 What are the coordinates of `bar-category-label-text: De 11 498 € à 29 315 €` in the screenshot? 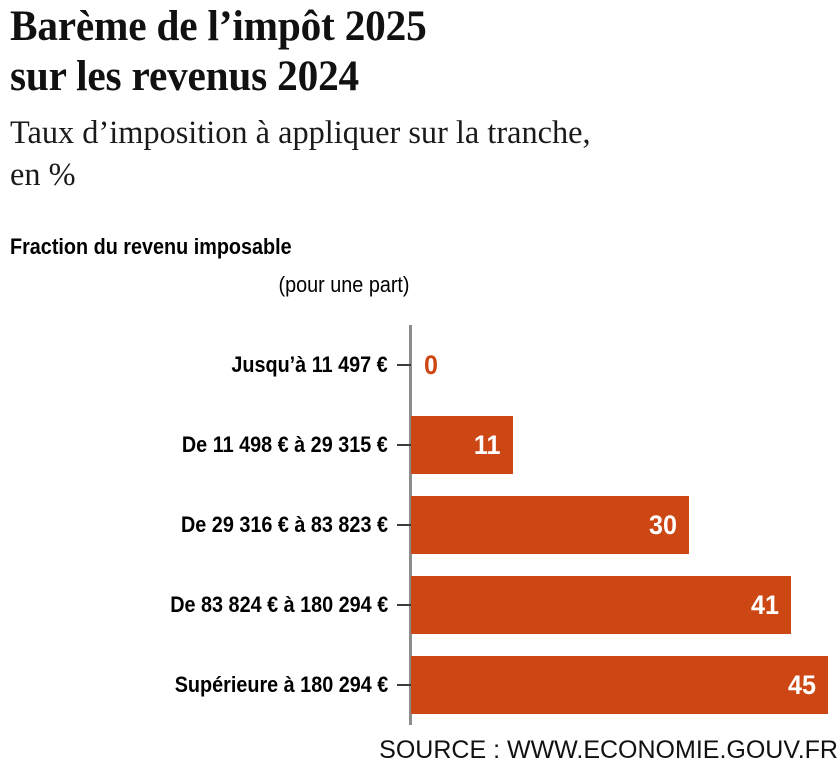 It's located at (285, 444).